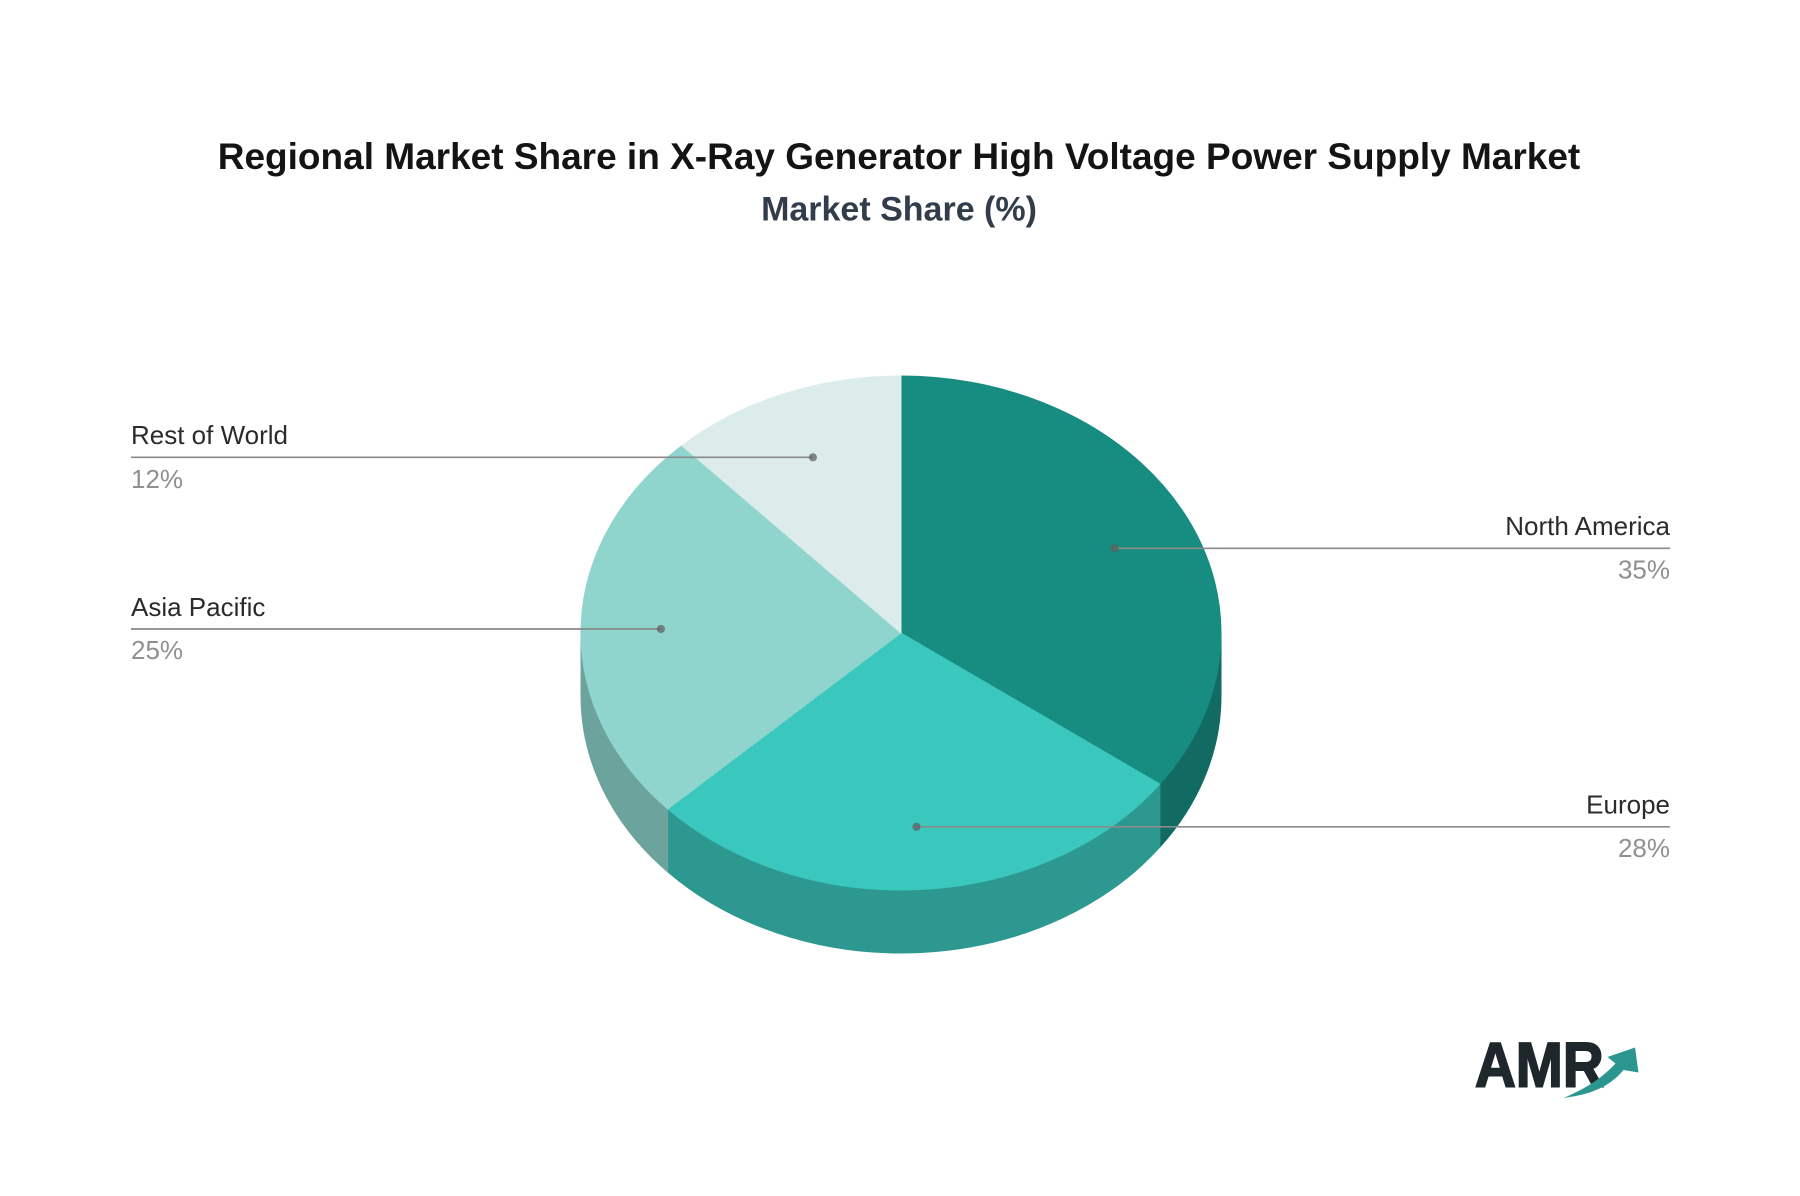 The image size is (1800, 1196). What do you see at coordinates (198, 607) in the screenshot?
I see `svg-text: Asia Pacific` at bounding box center [198, 607].